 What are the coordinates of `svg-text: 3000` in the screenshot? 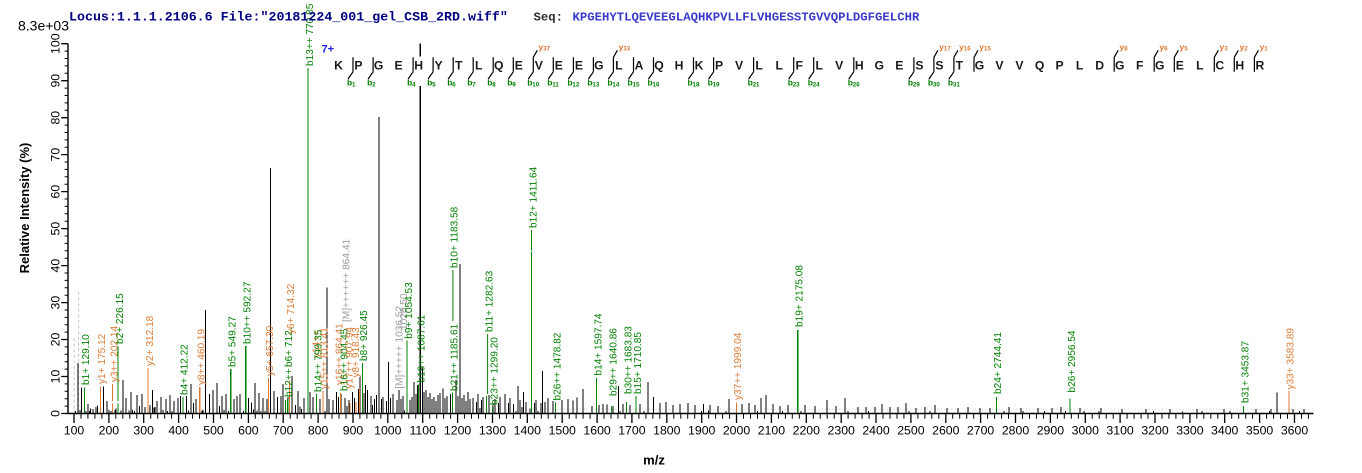 It's located at (1086, 431).